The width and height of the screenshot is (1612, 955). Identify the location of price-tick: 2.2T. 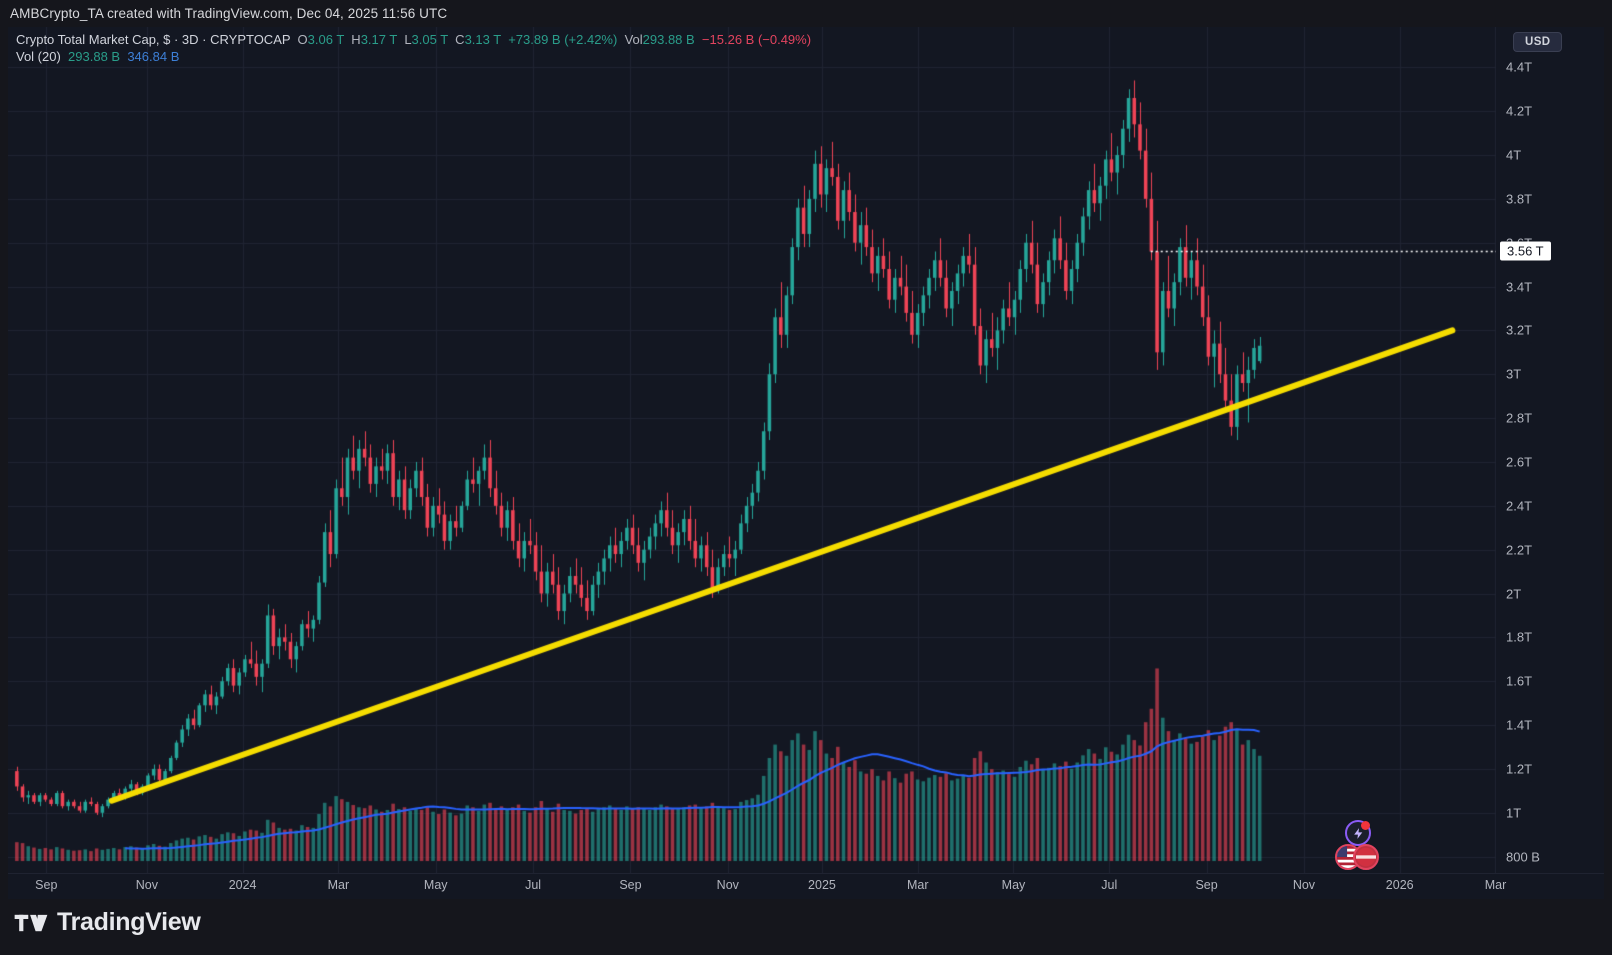
(1519, 550).